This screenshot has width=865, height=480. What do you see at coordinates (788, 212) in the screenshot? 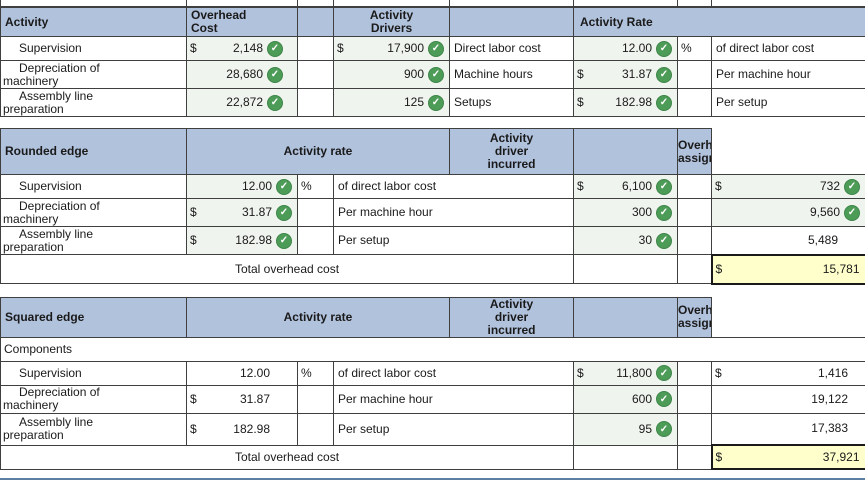
I see `overhead-assigned-input: 9,560 ✓` at bounding box center [788, 212].